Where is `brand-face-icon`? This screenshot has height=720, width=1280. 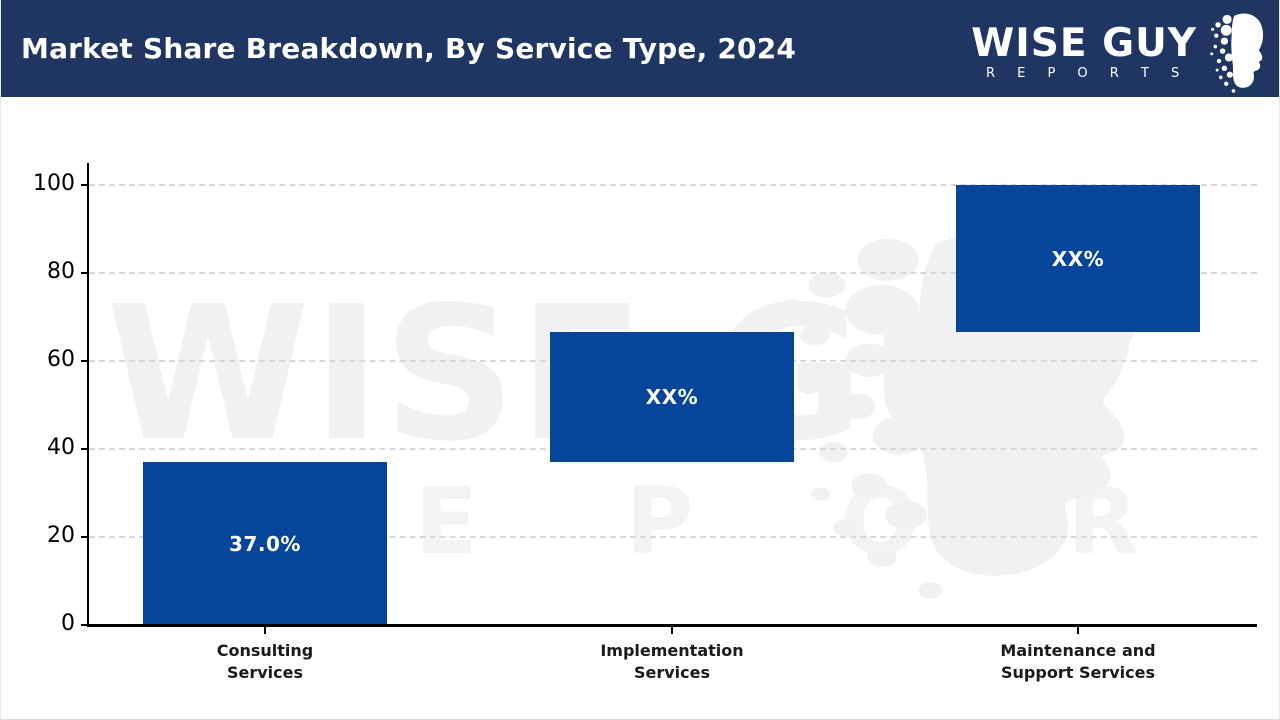 brand-face-icon is located at coordinates (1238, 52).